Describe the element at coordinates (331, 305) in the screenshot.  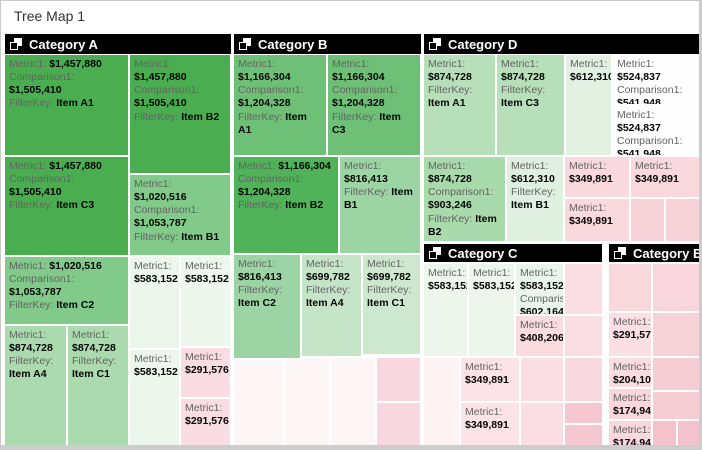
I see `treemap-cell: Metric1: $699,782 FilterKey: Item A4` at that location.